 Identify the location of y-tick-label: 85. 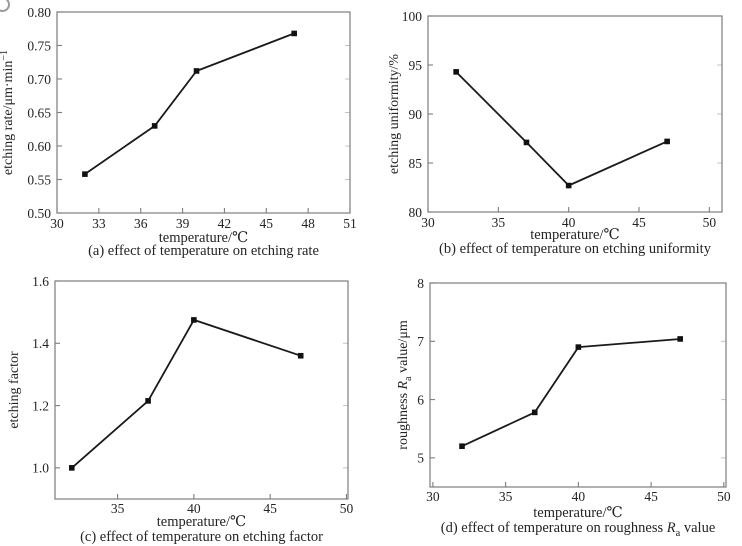
(416, 163).